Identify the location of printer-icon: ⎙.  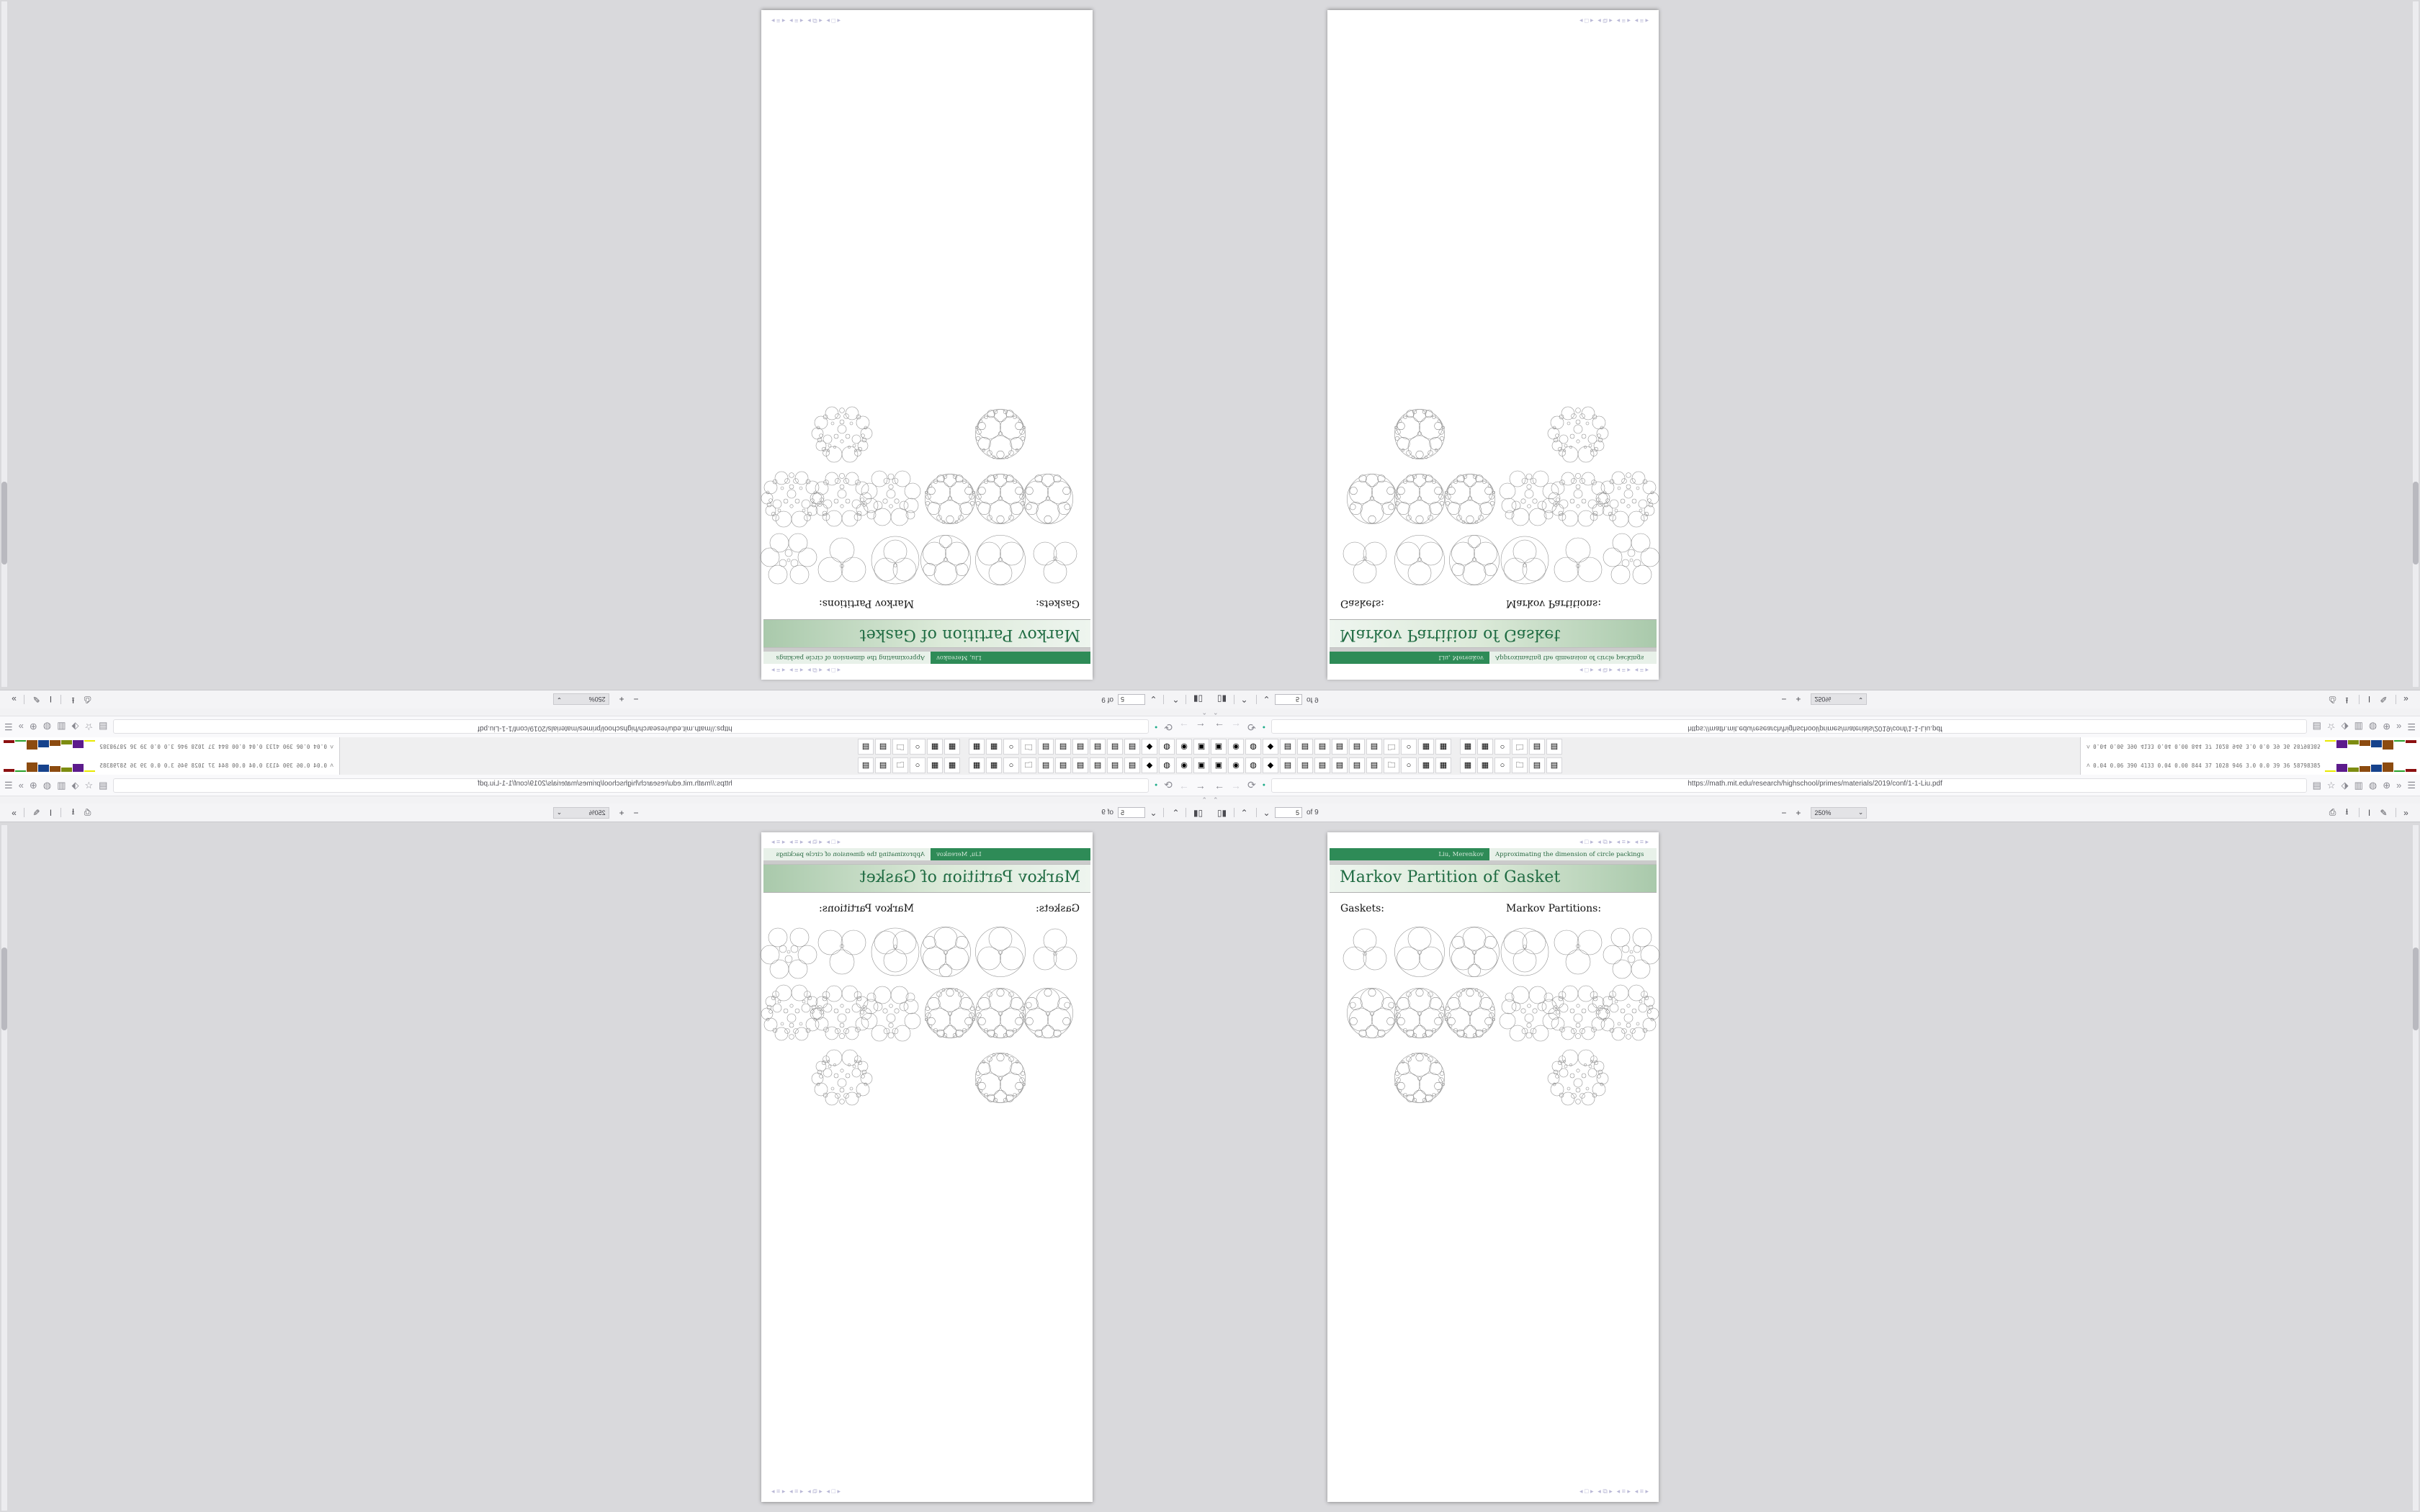
(2332, 700).